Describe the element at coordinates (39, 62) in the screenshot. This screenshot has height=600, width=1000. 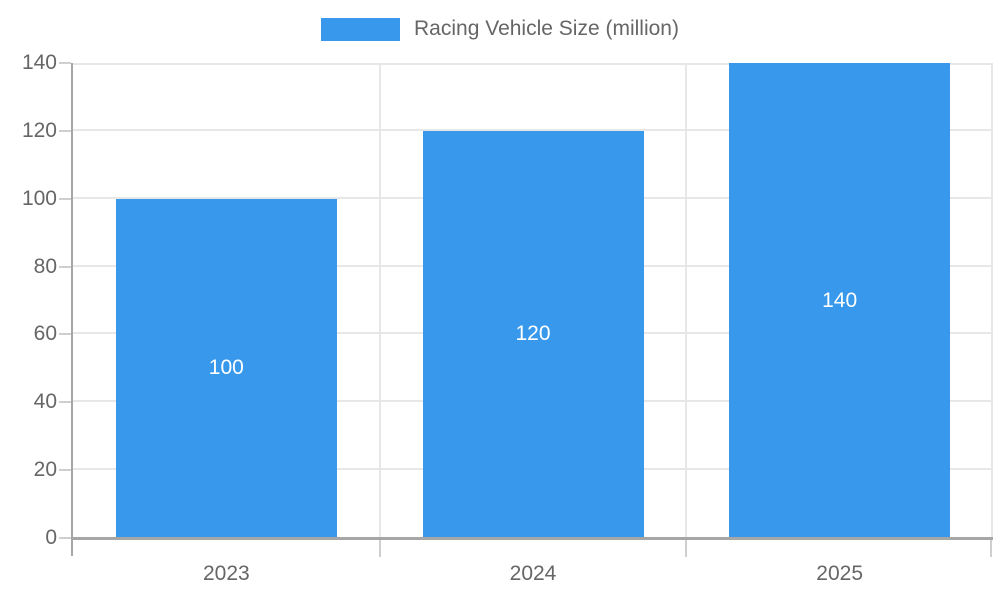
I see `y-axis-label: 140` at that location.